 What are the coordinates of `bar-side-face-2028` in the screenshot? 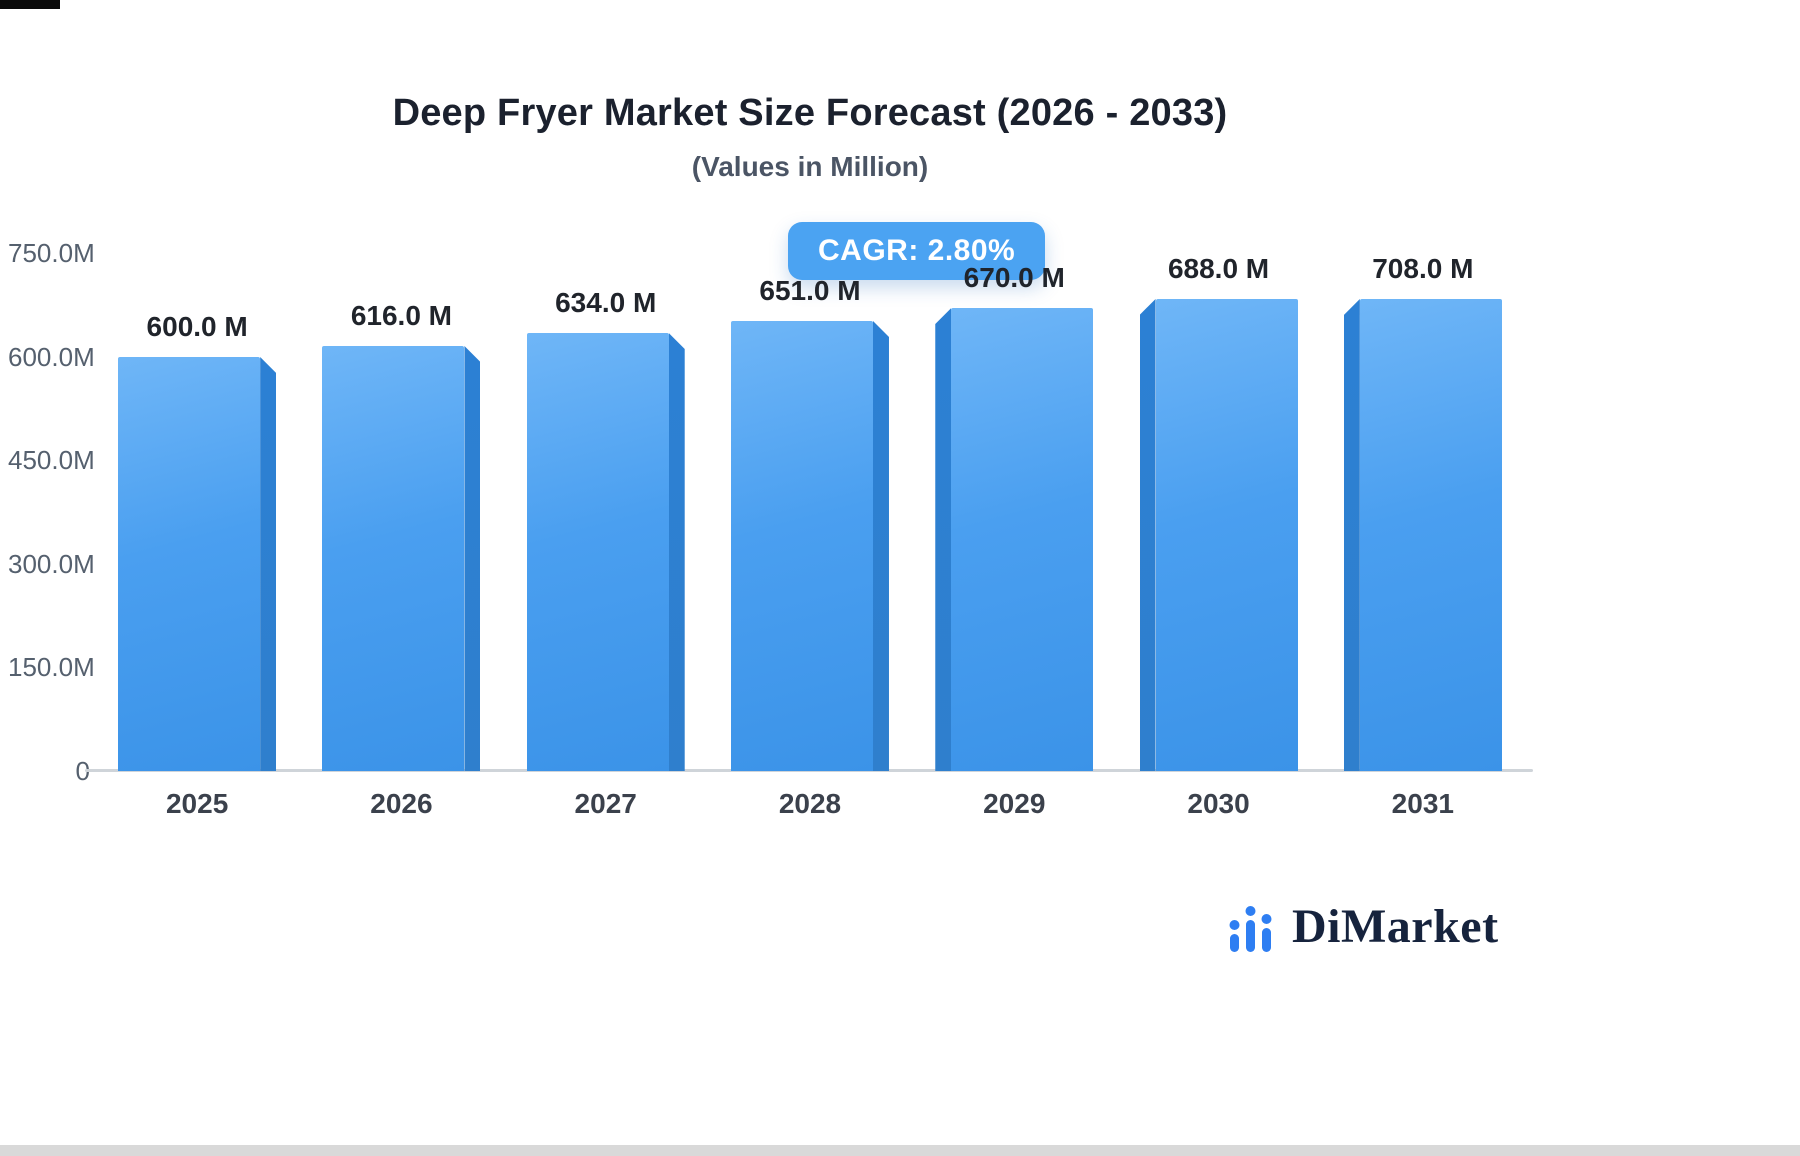 It's located at (880, 546).